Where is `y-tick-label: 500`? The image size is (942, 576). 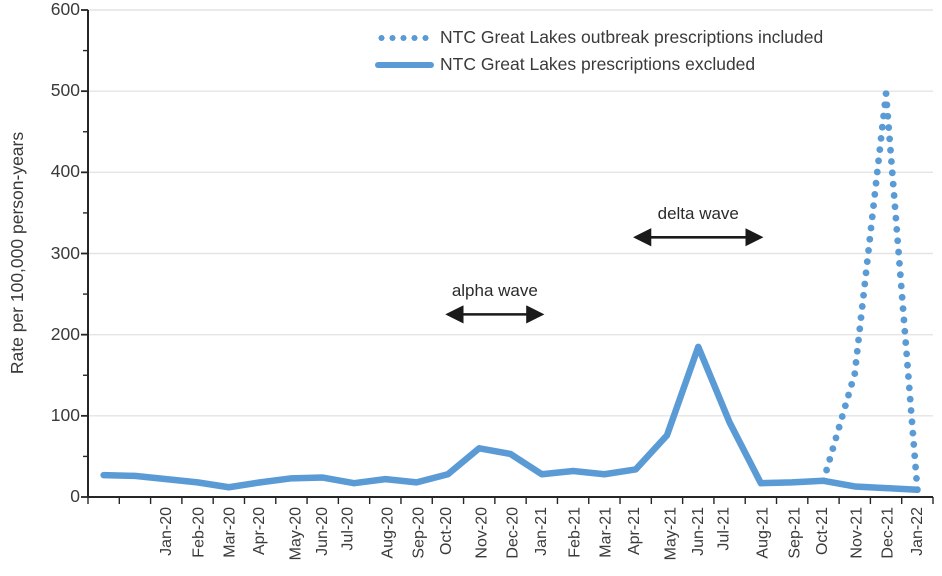 y-tick-label: 500 is located at coordinates (65, 90).